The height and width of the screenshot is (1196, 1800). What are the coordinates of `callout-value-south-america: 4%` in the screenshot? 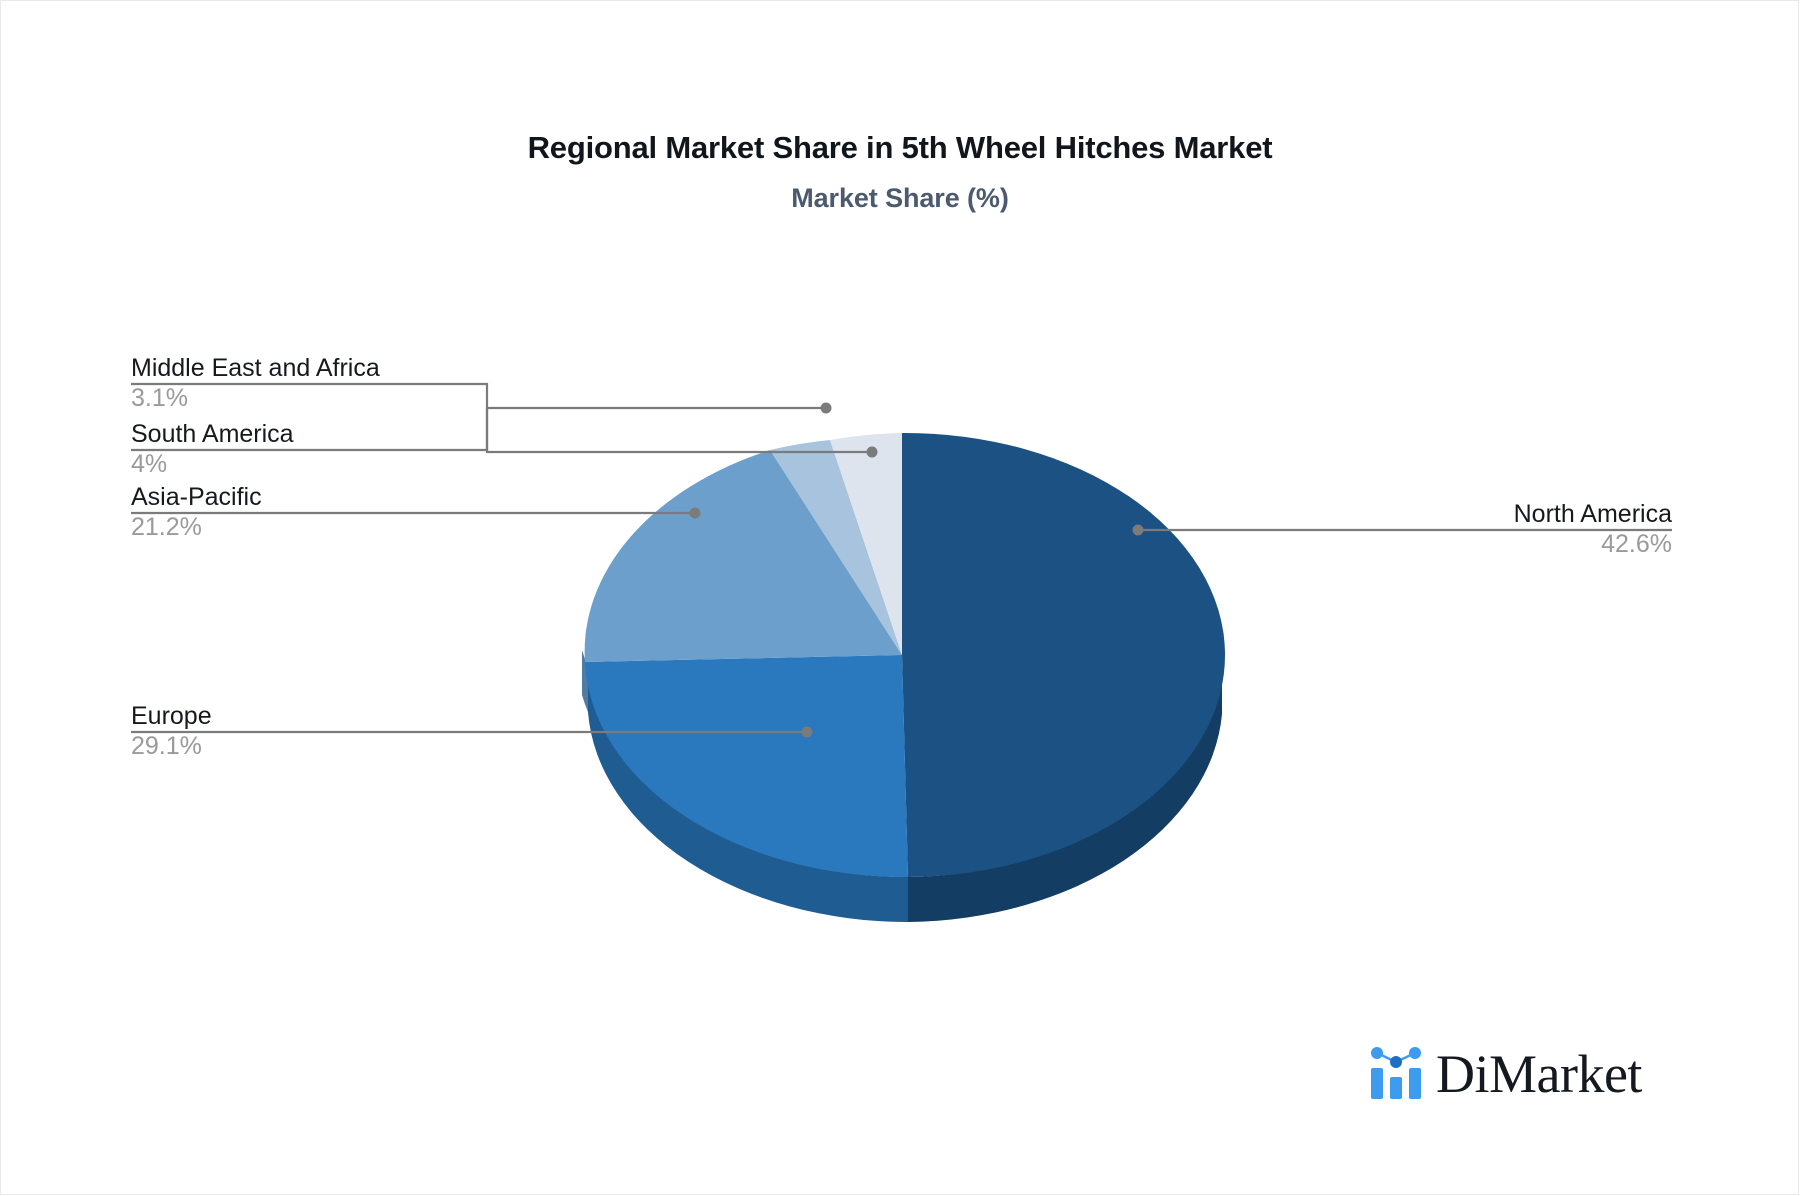 It's located at (149, 464).